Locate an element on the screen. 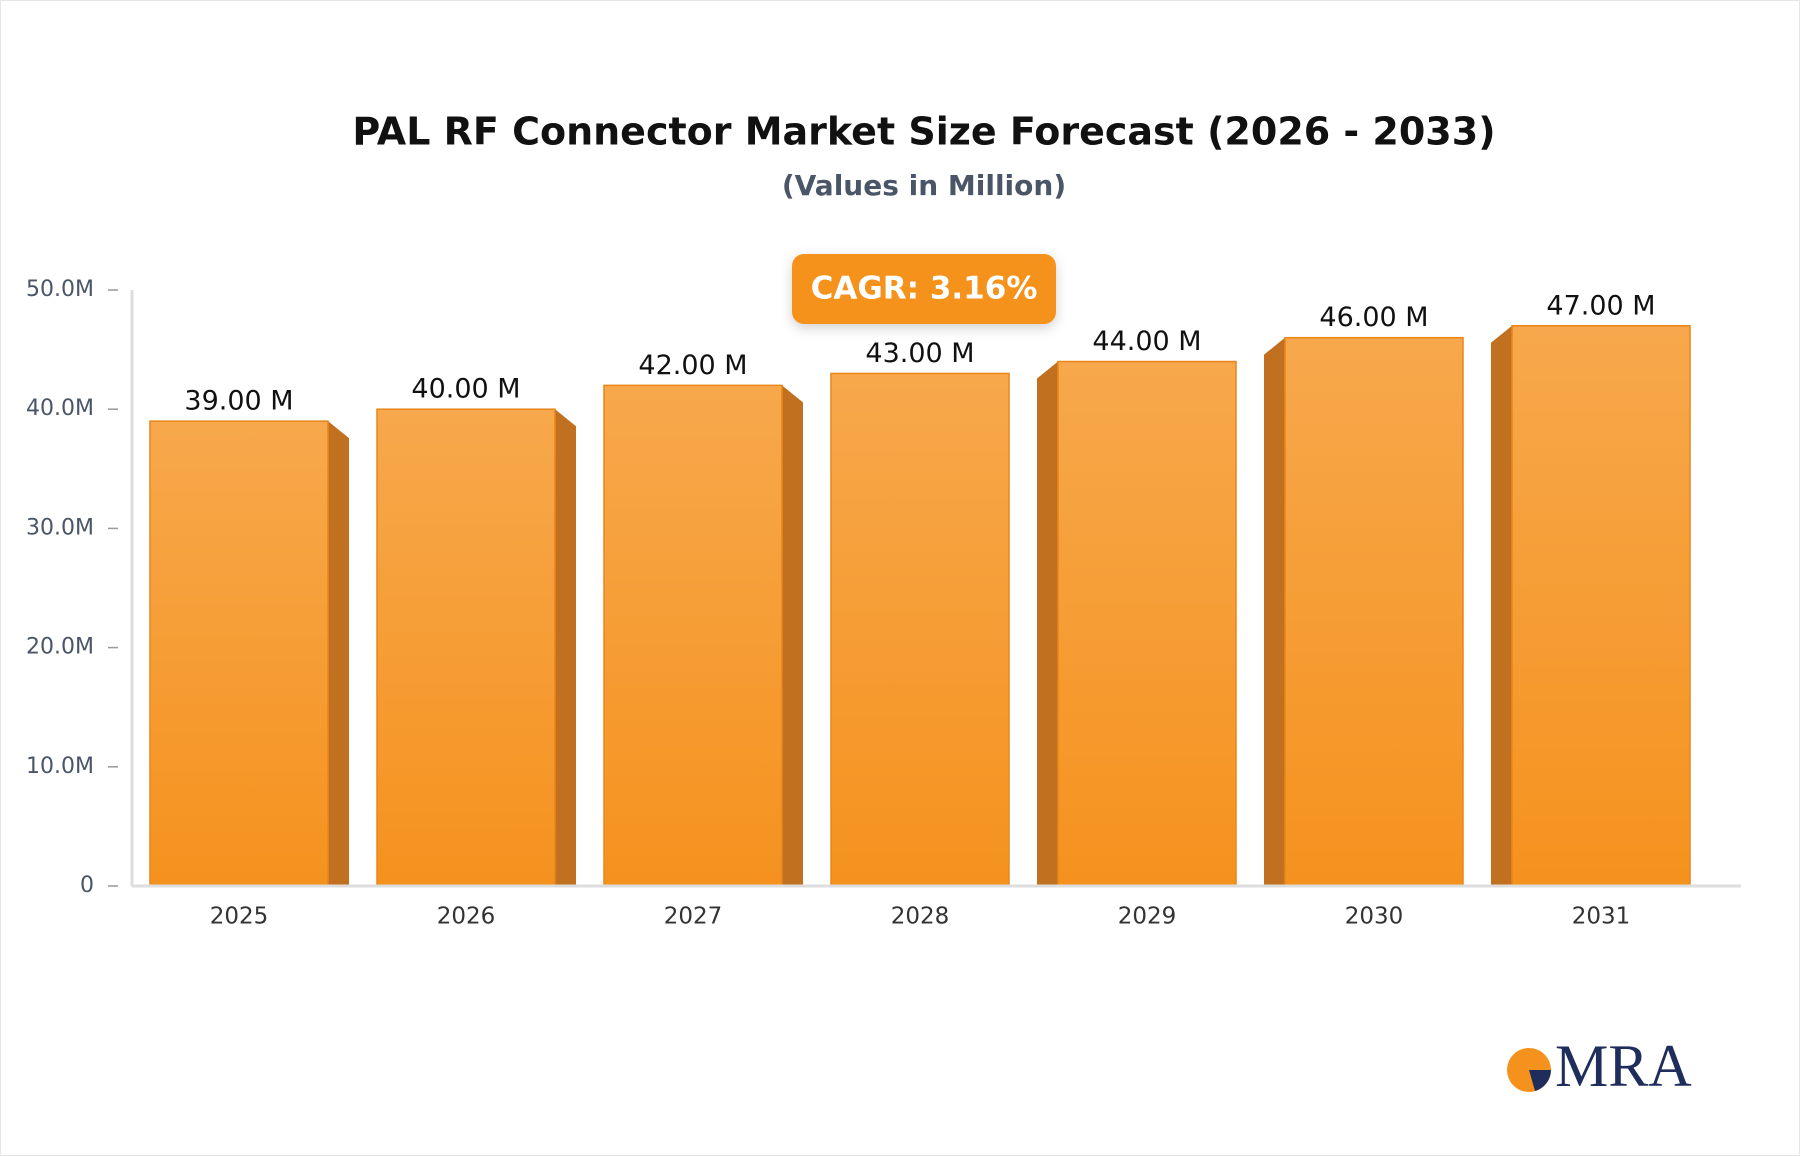  y-tick-label: 40.0M is located at coordinates (60, 408).